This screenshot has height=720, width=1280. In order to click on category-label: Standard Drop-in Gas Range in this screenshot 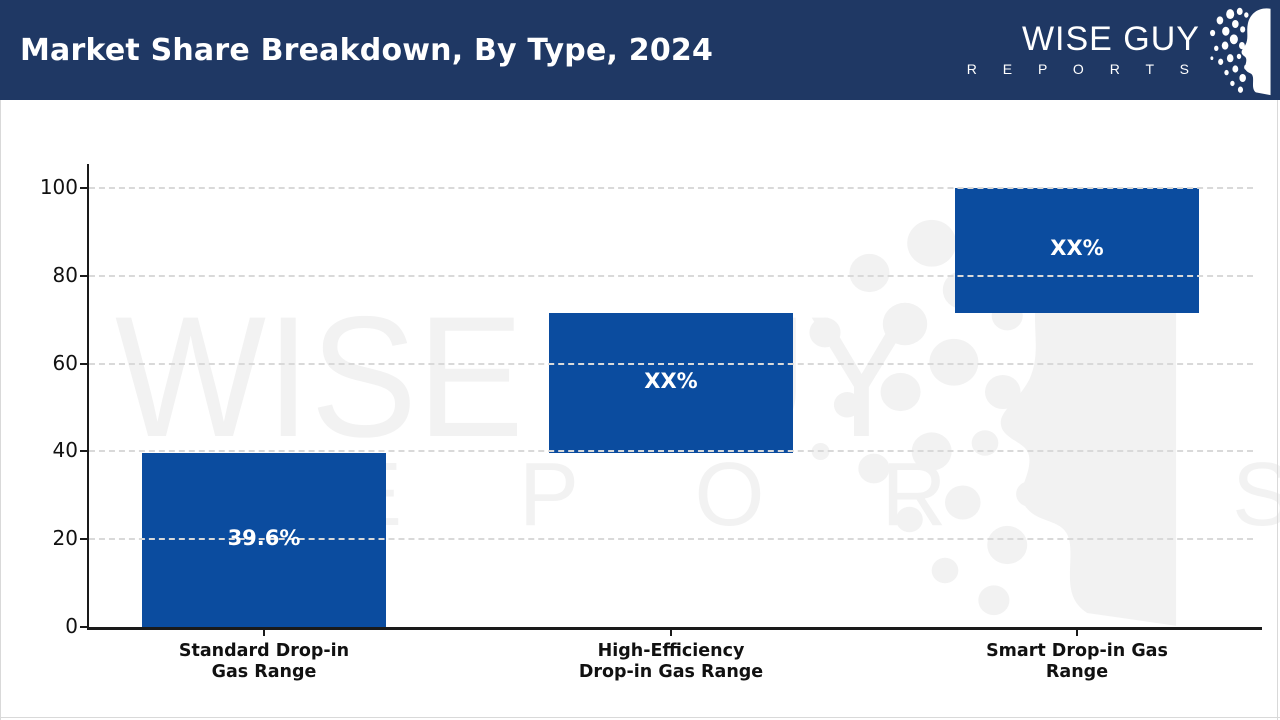, I will do `click(264, 662)`.